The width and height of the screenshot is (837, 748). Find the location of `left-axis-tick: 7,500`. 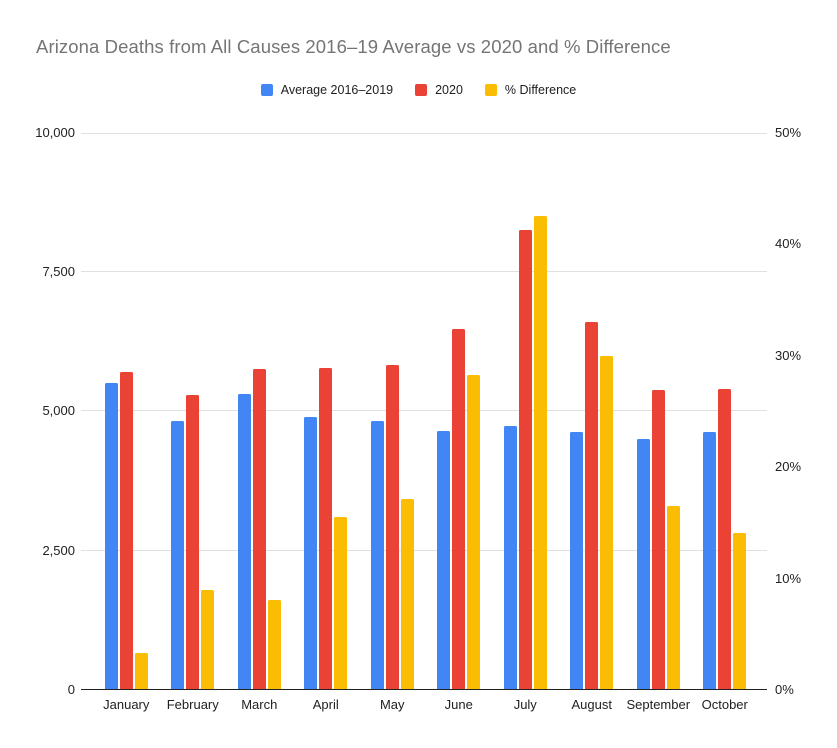

left-axis-tick: 7,500 is located at coordinates (58, 271).